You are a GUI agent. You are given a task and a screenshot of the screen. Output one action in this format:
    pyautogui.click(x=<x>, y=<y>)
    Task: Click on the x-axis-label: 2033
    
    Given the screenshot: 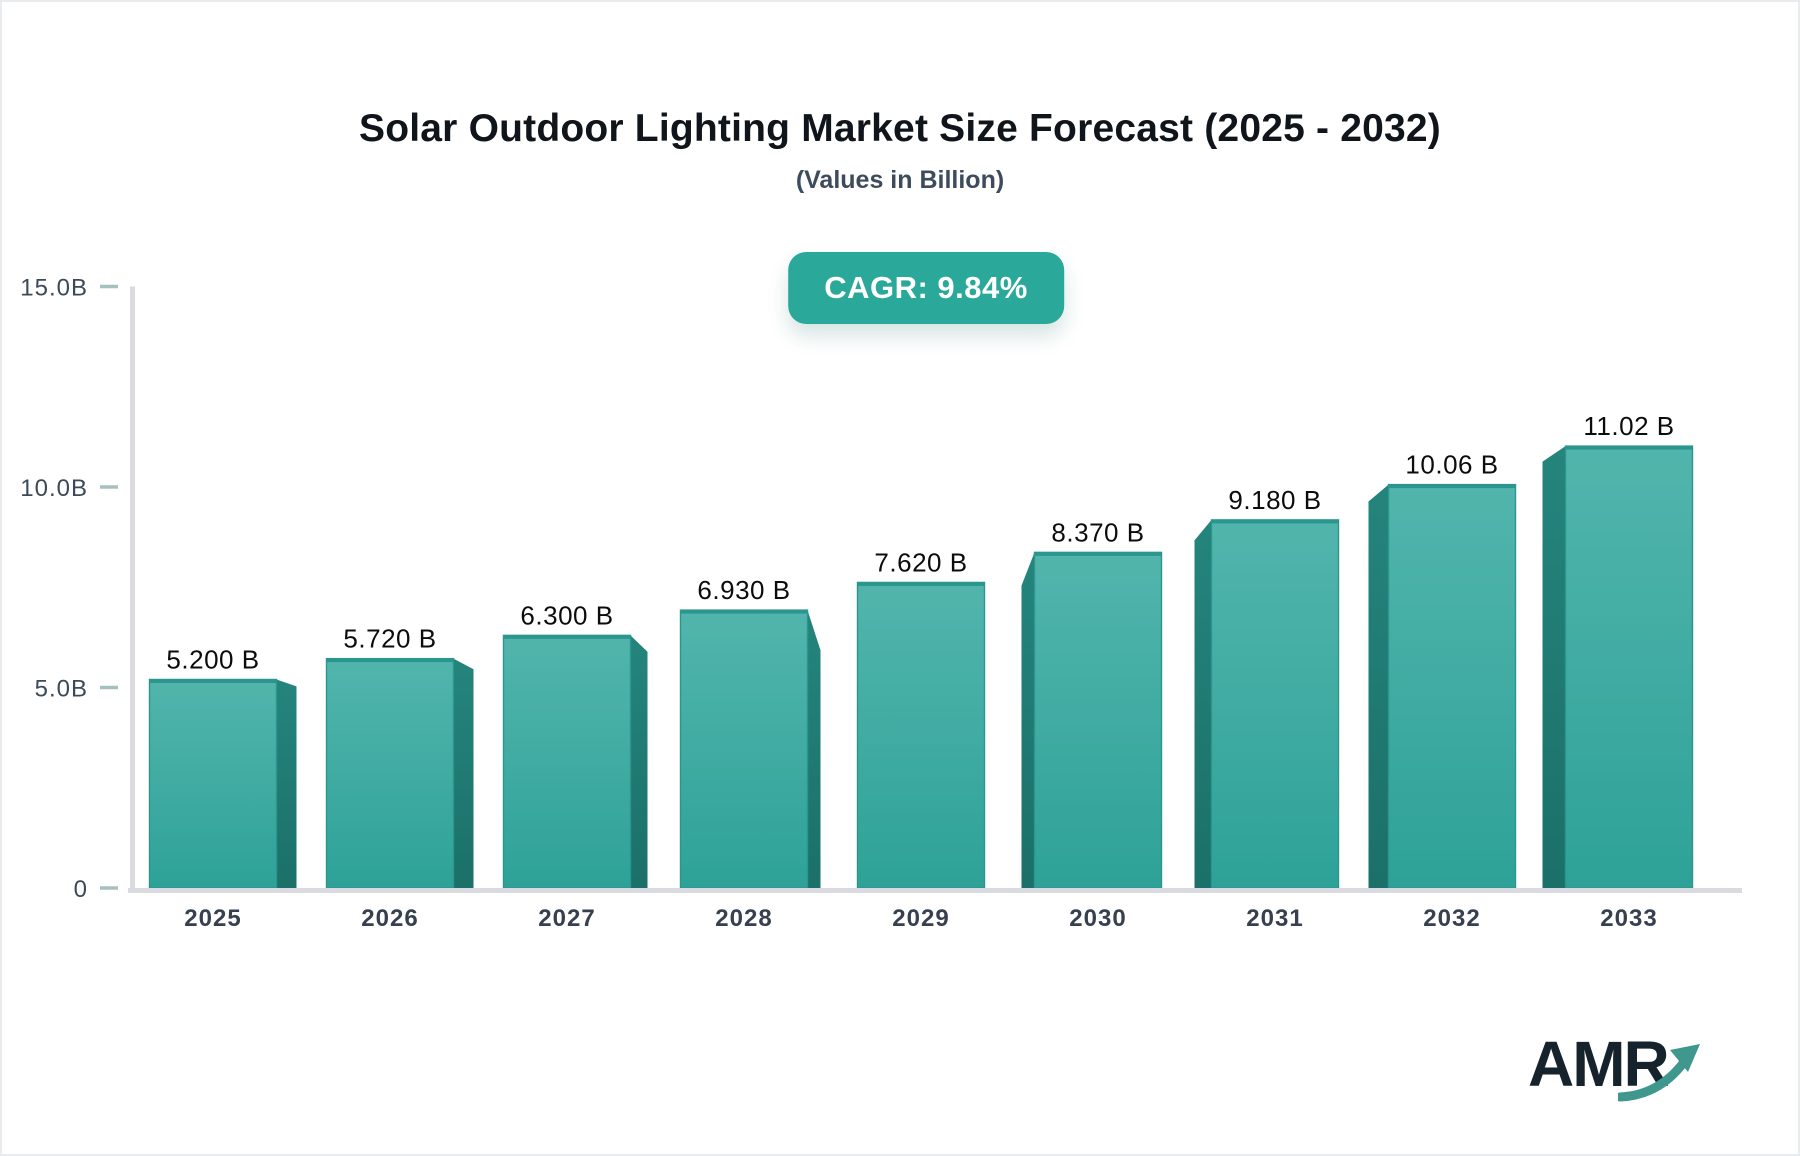 What is the action you would take?
    pyautogui.click(x=1628, y=918)
    